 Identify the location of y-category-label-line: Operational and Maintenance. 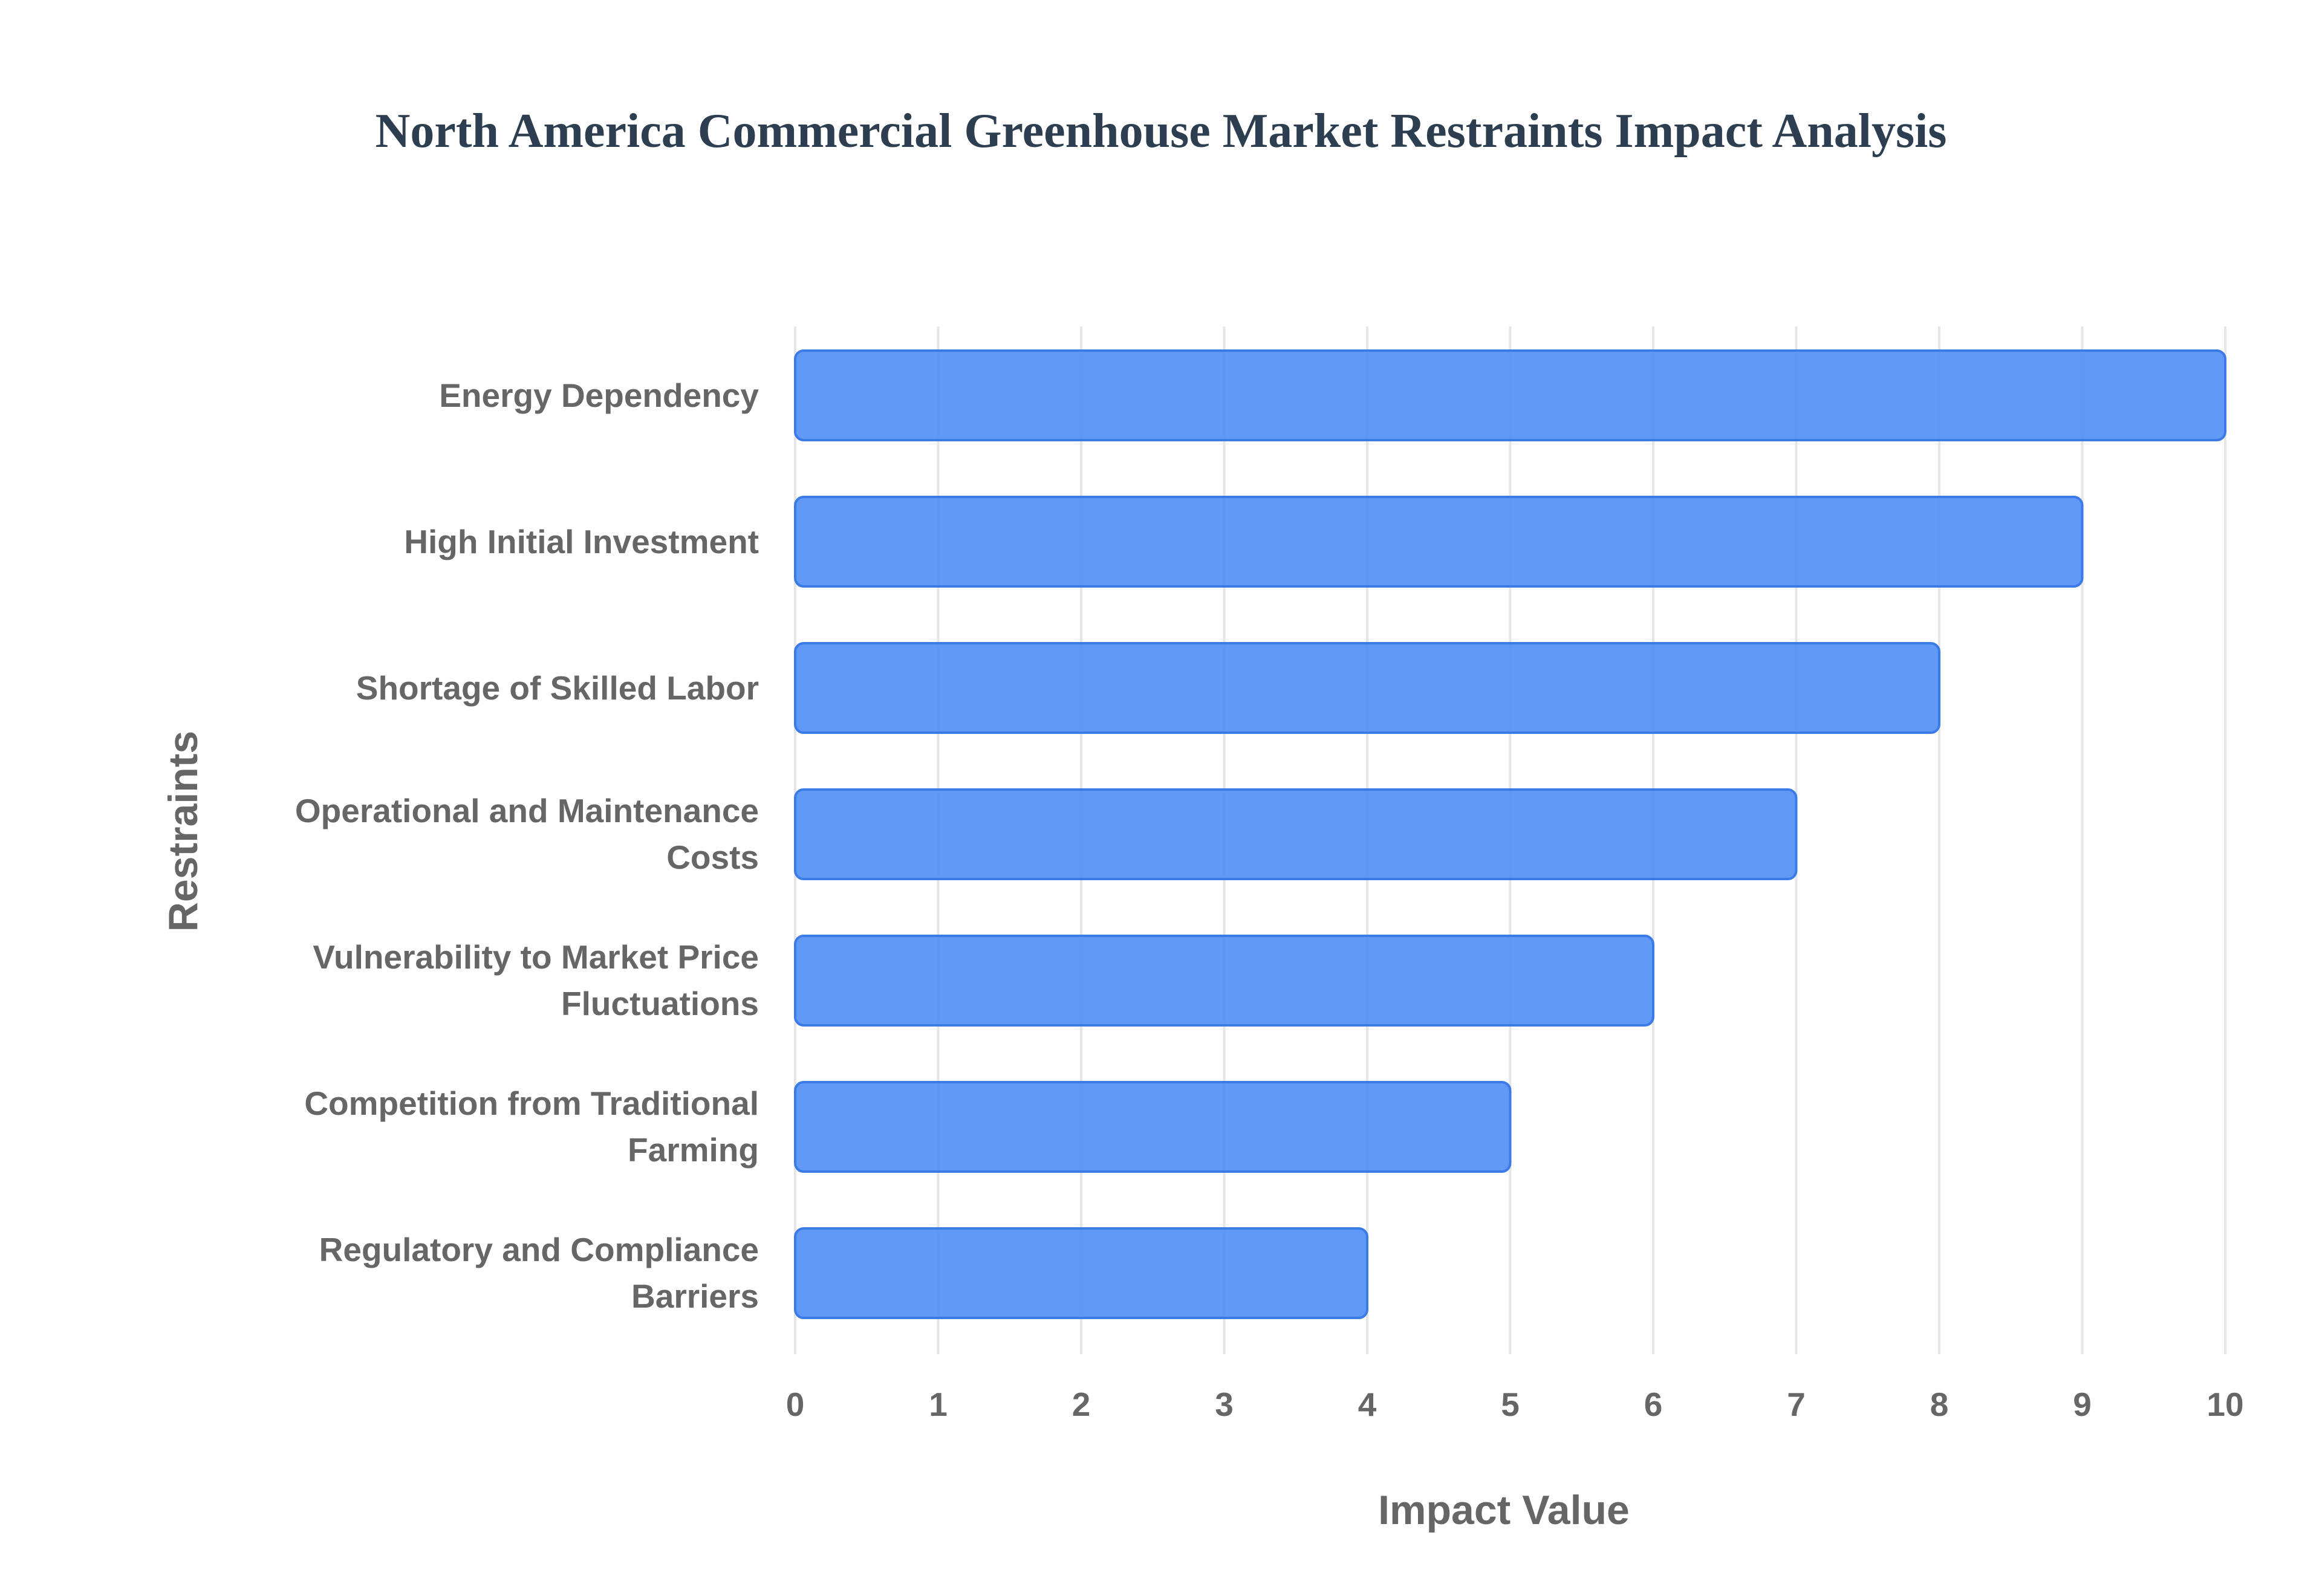
(526, 810).